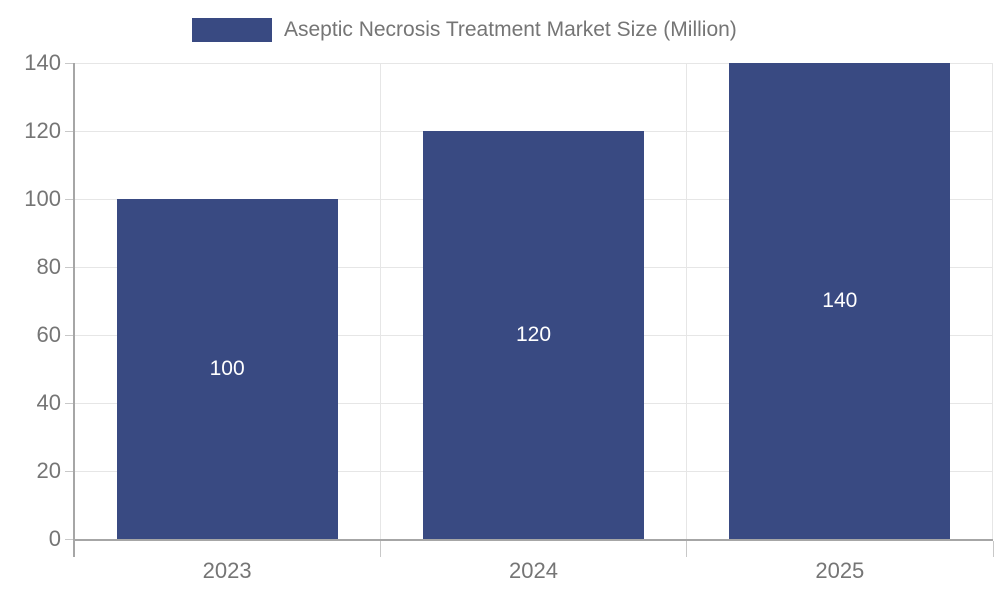 The image size is (1000, 600). Describe the element at coordinates (533, 570) in the screenshot. I see `x-tick-label: 2024` at that location.